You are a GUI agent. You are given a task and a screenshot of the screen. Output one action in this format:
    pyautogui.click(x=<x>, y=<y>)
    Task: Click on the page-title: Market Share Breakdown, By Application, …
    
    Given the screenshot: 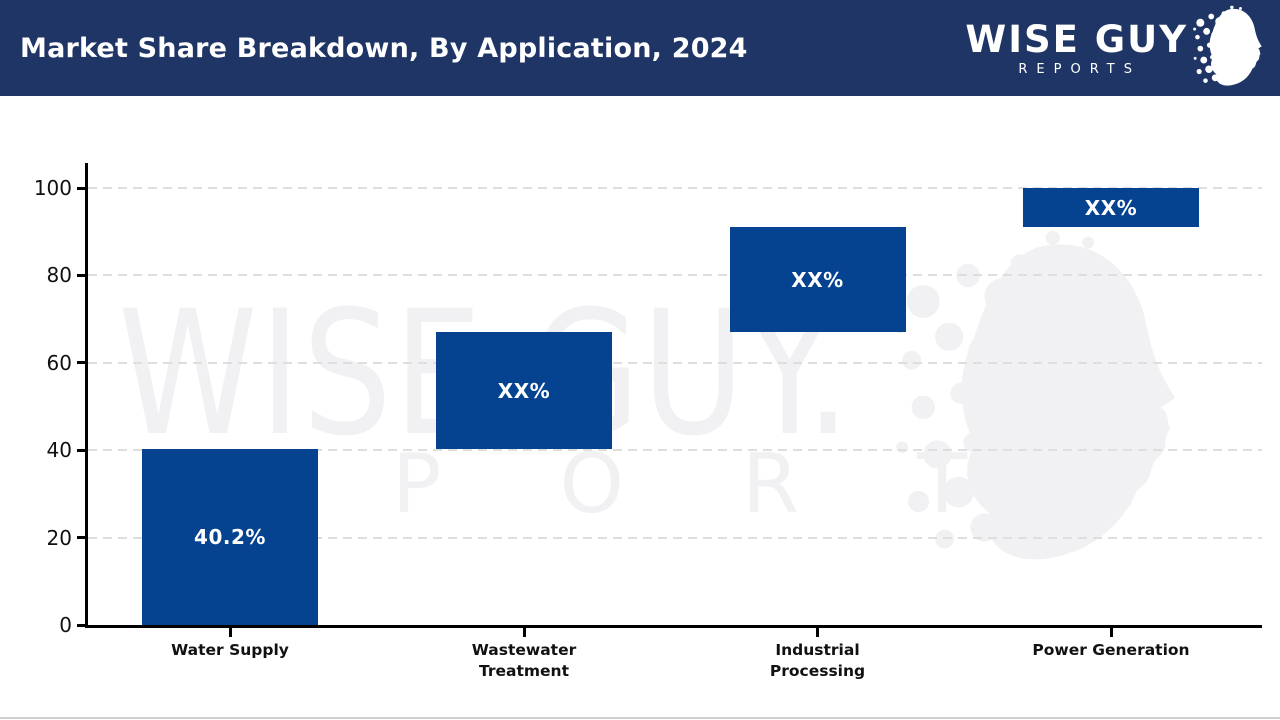 What is the action you would take?
    pyautogui.click(x=384, y=48)
    